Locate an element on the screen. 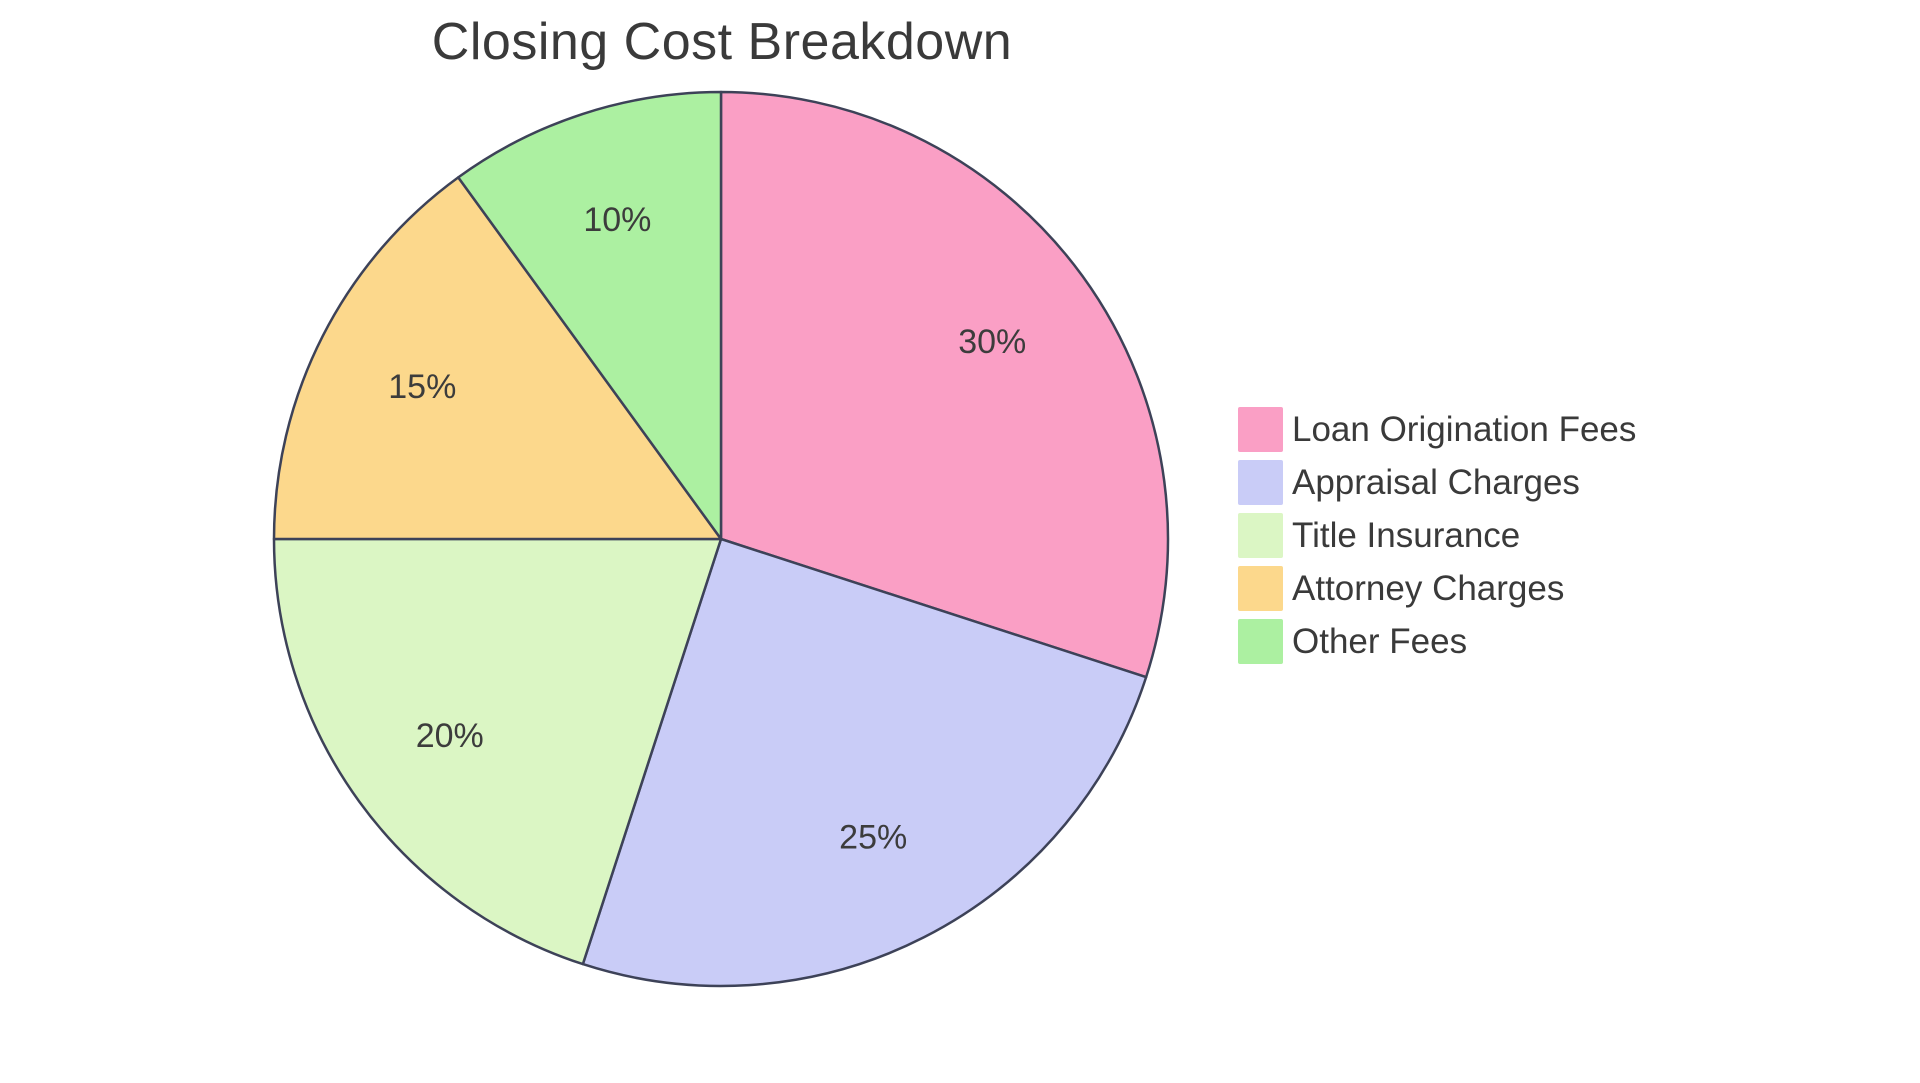 The image size is (1920, 1083). pie-percent-label: 15% is located at coordinates (422, 387).